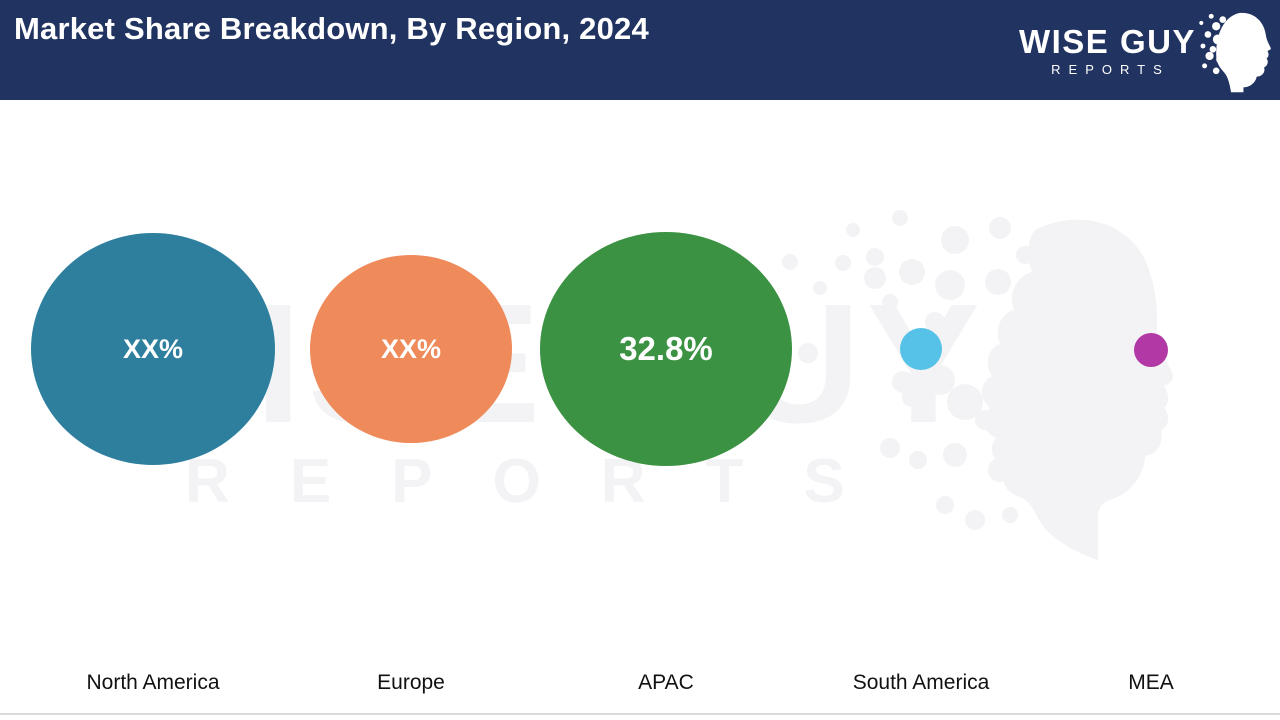  I want to click on page-title: Market Share Breakdown, By Region, 2024, so click(331, 28).